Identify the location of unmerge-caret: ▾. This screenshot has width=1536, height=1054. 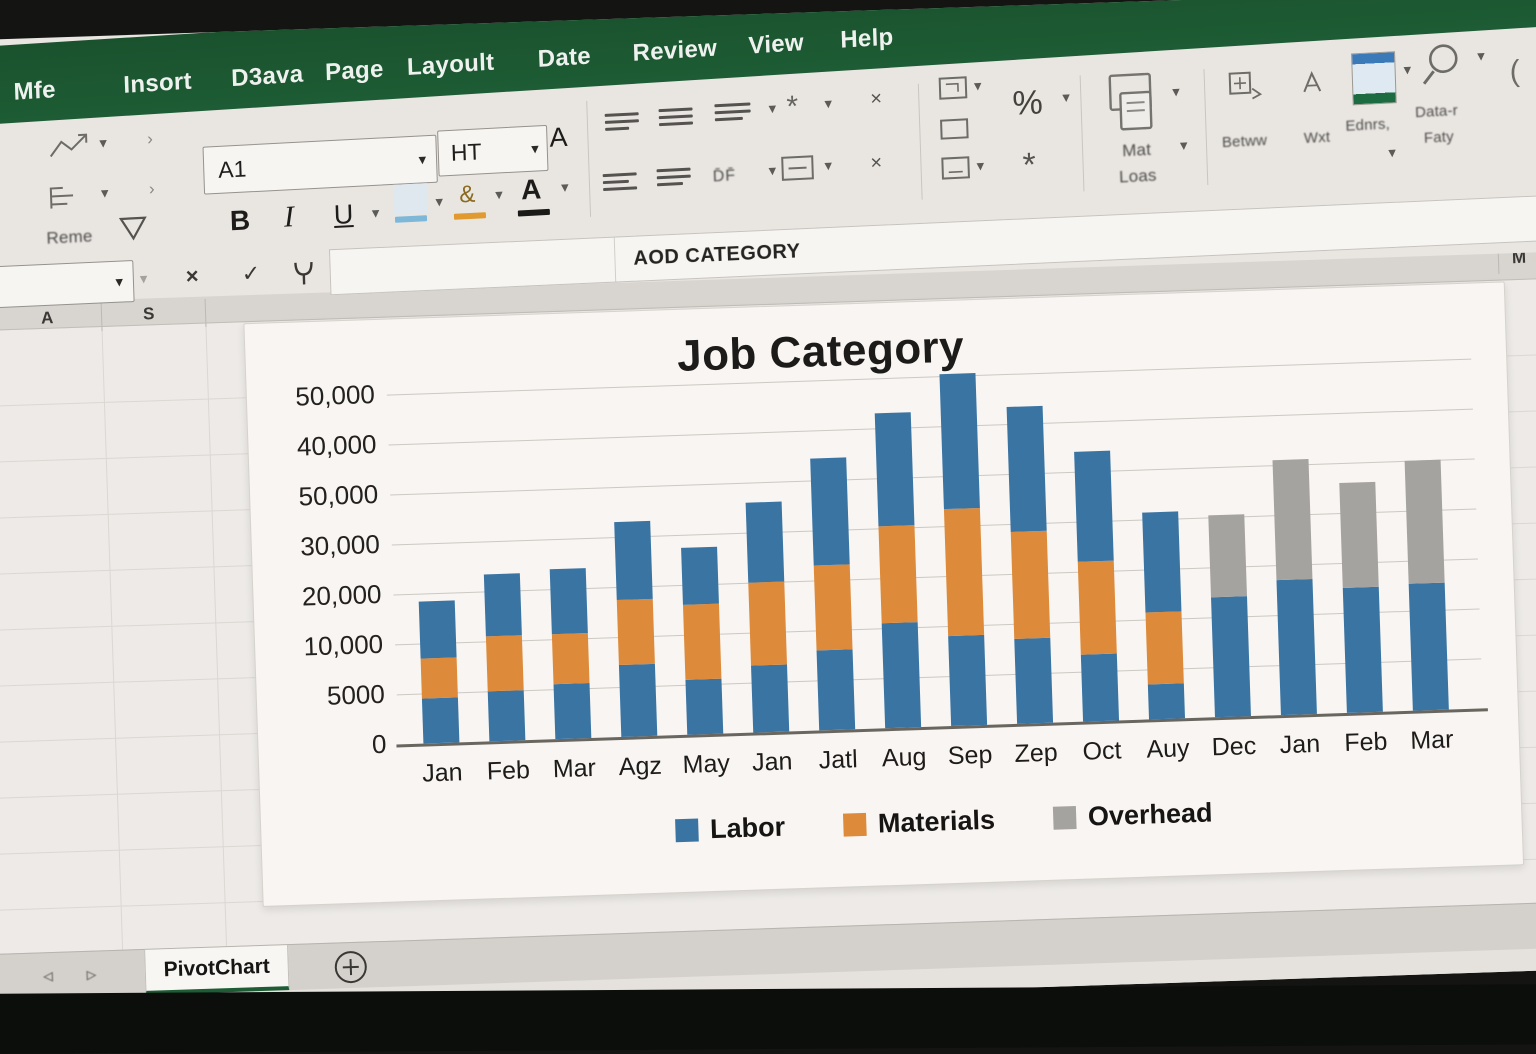
(980, 165).